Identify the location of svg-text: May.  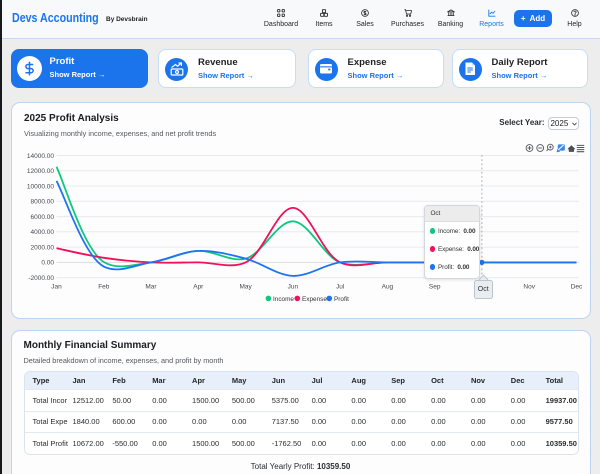
(245, 287).